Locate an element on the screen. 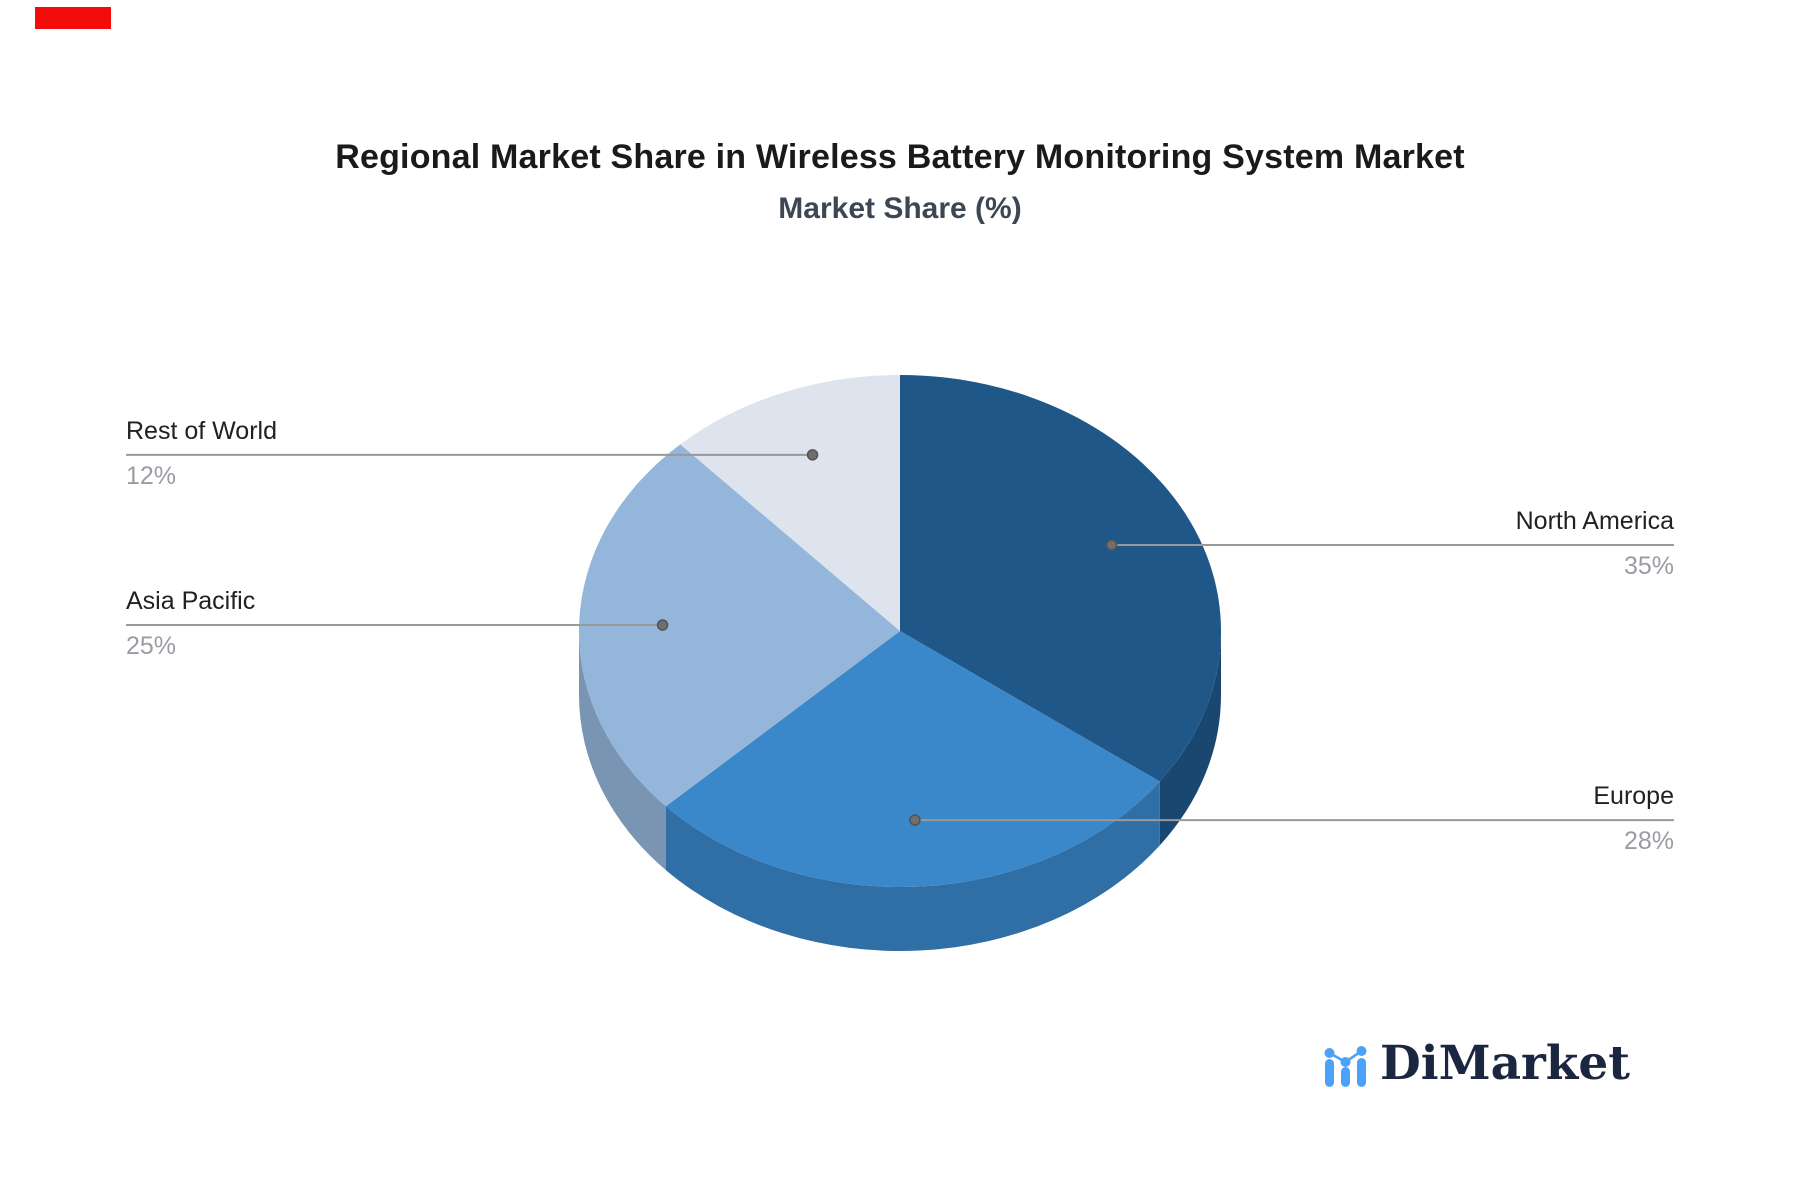  pie-slice-north-america is located at coordinates (1060, 578).